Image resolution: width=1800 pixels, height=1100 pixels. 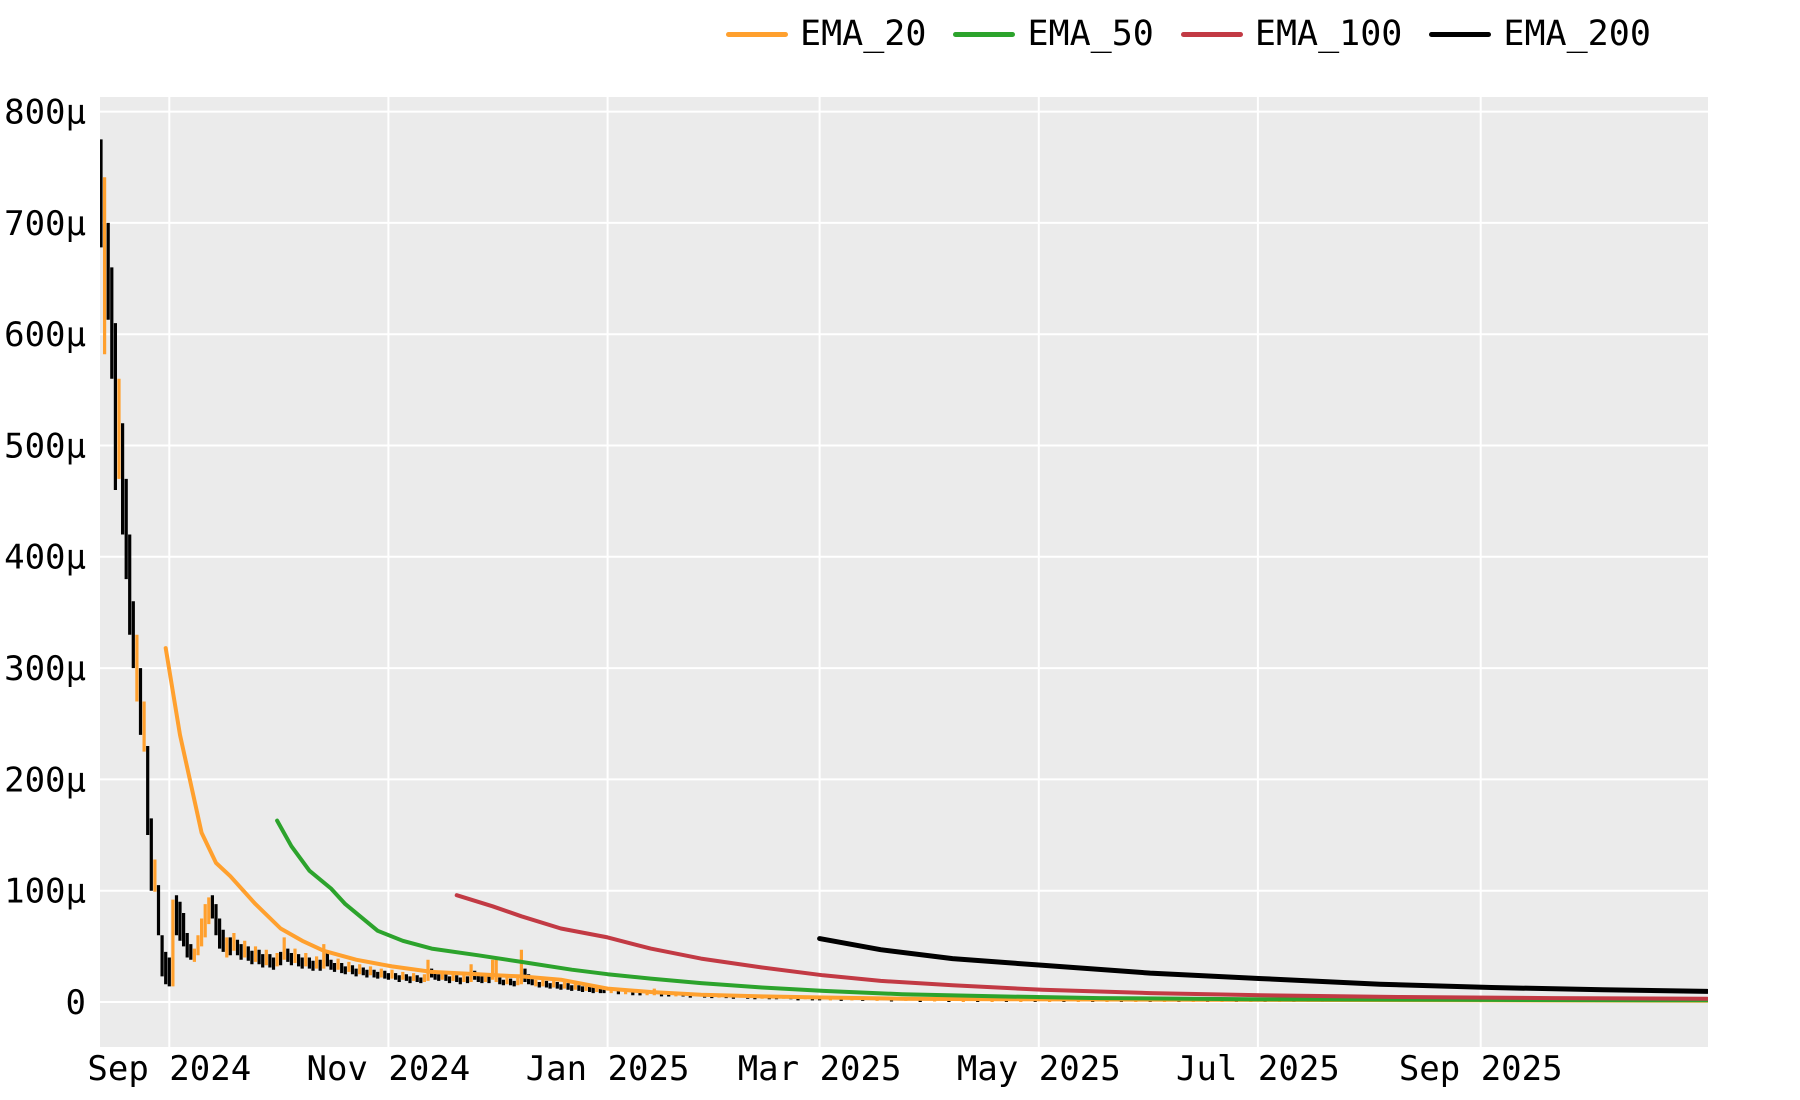 What do you see at coordinates (45, 669) in the screenshot?
I see `y-tick-label: 300µ` at bounding box center [45, 669].